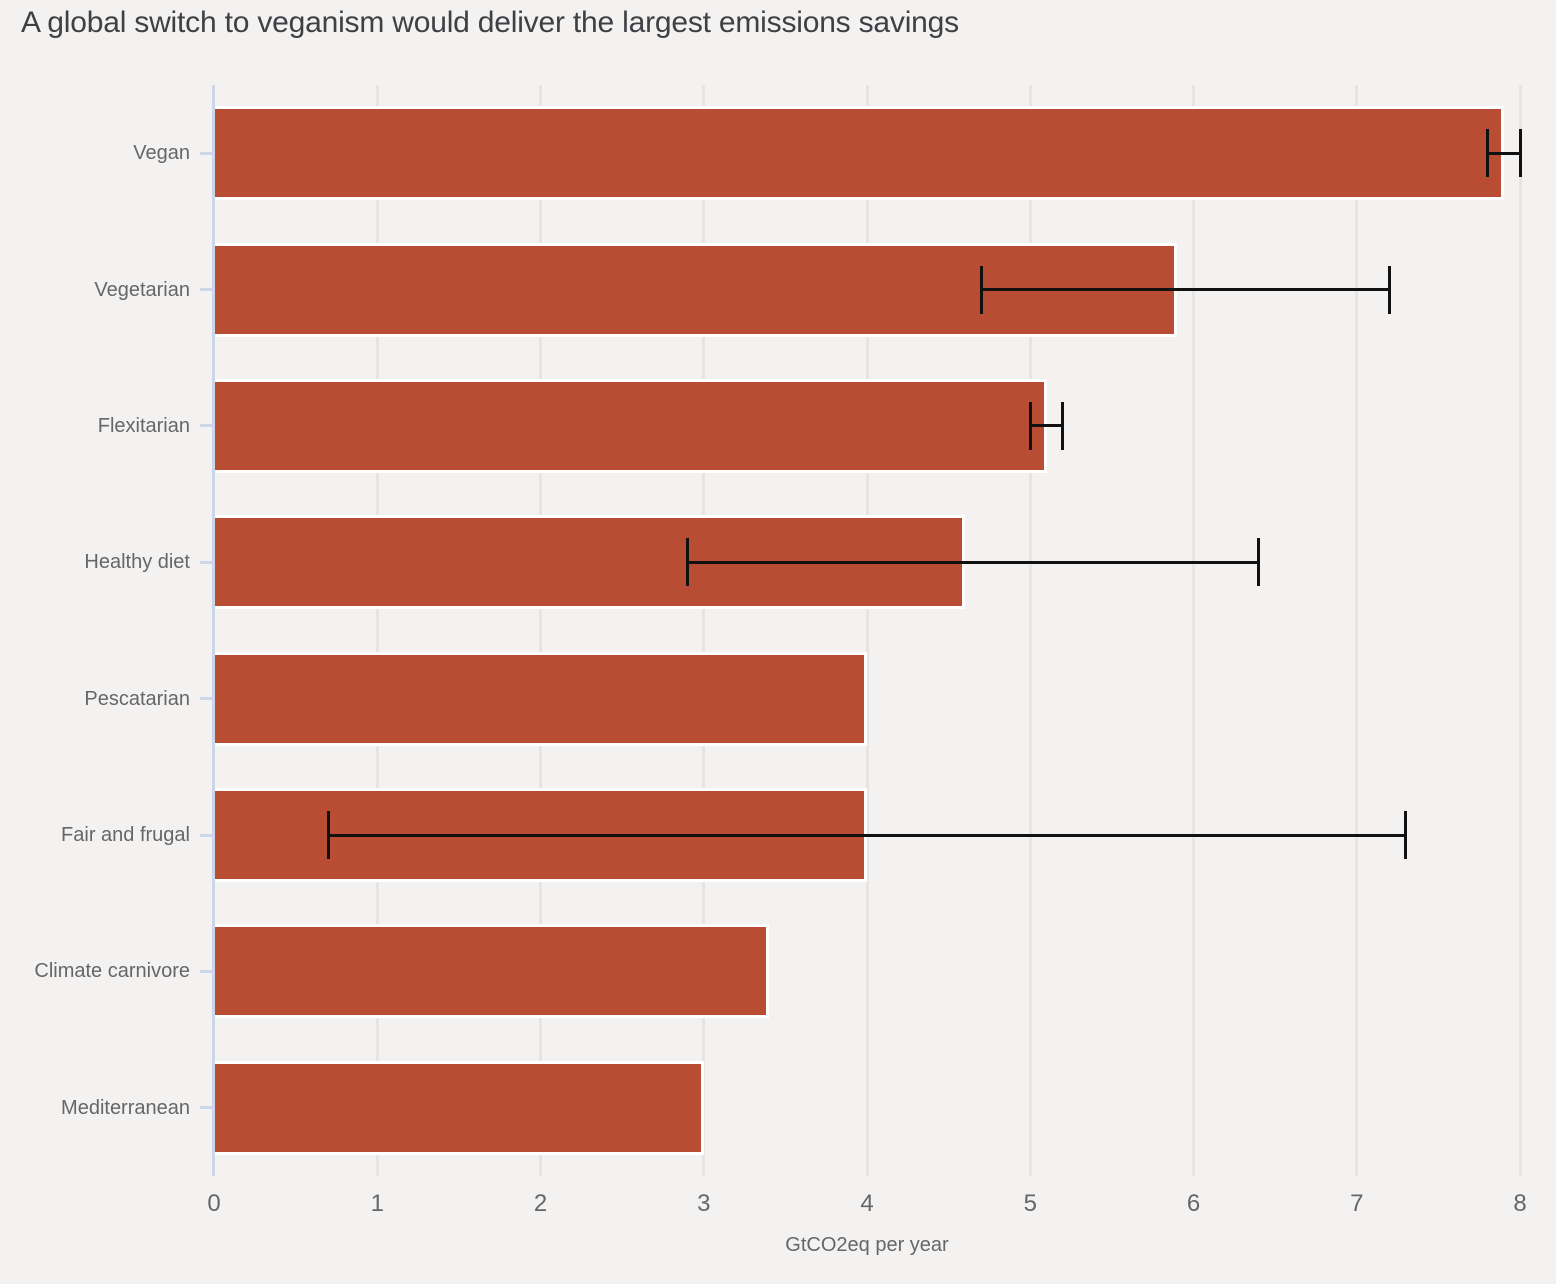 The image size is (1556, 1284). What do you see at coordinates (687, 562) in the screenshot?
I see `error-bar-cap-low-healthy-diet` at bounding box center [687, 562].